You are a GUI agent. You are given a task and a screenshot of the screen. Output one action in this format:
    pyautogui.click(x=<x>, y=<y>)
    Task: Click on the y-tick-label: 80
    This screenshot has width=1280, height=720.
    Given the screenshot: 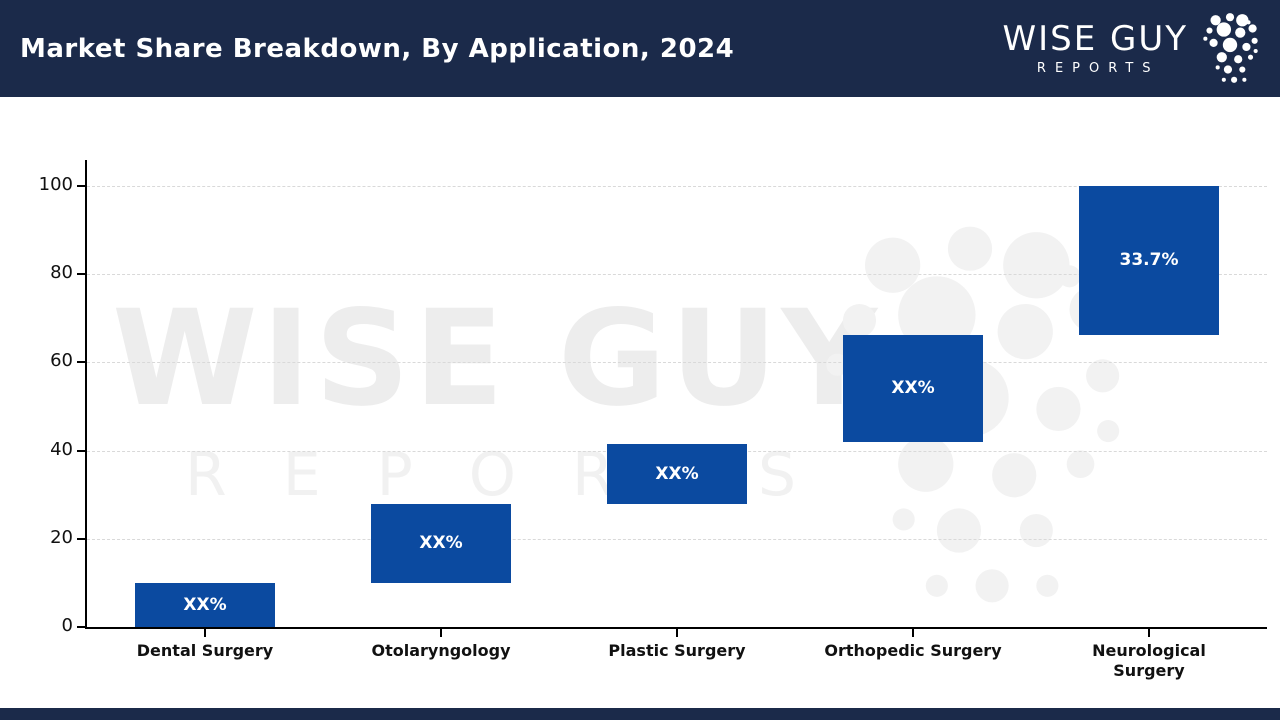 What is the action you would take?
    pyautogui.click(x=61, y=273)
    